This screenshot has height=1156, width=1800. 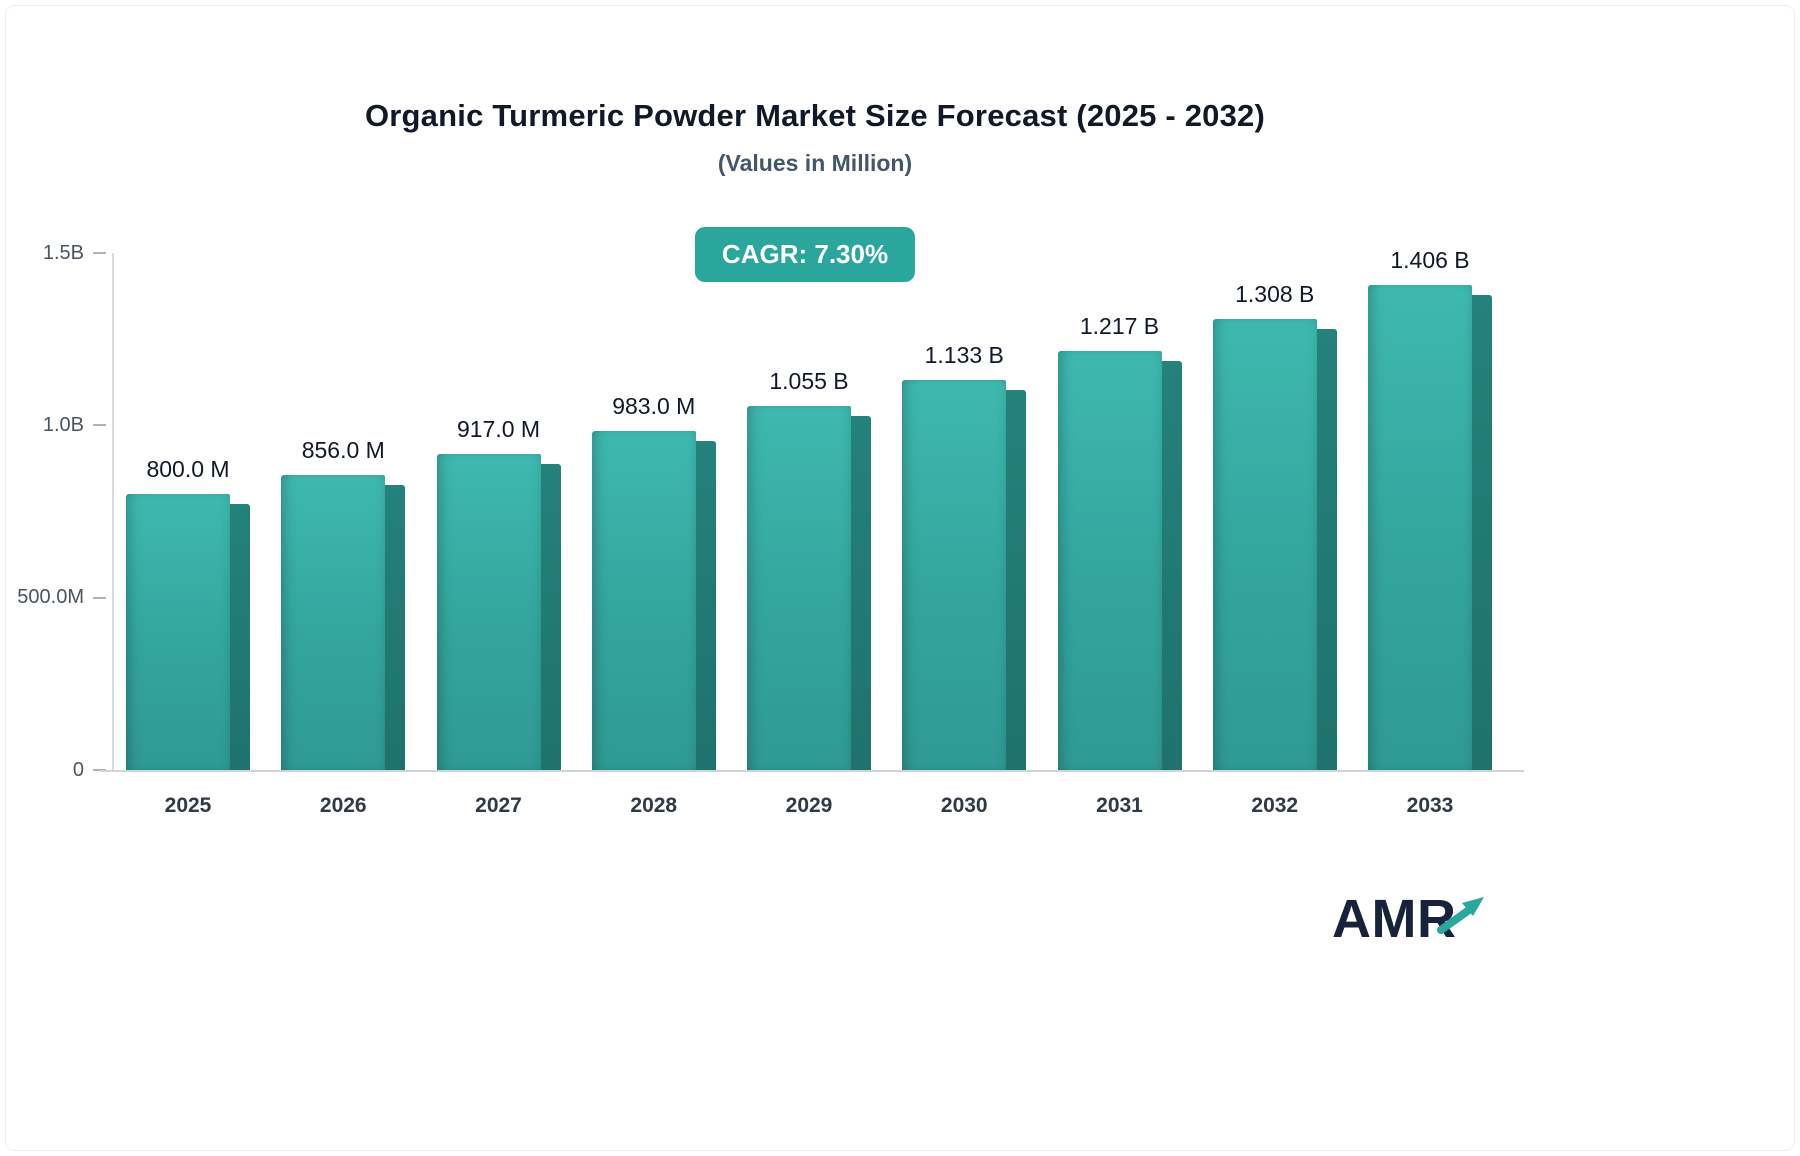 I want to click on bar: 1.217 B 2031, so click(x=1119, y=565).